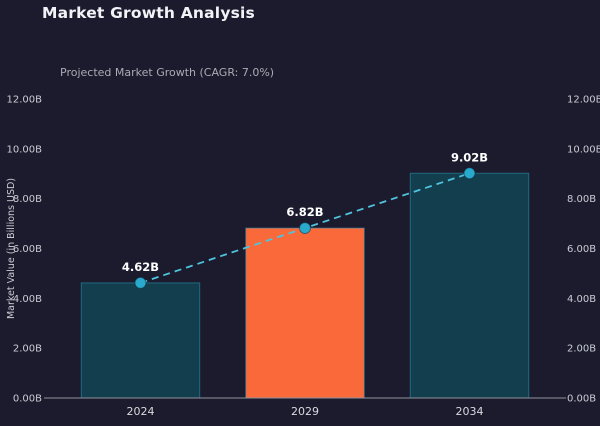  I want to click on value-label-2024: 4.62B, so click(140, 267).